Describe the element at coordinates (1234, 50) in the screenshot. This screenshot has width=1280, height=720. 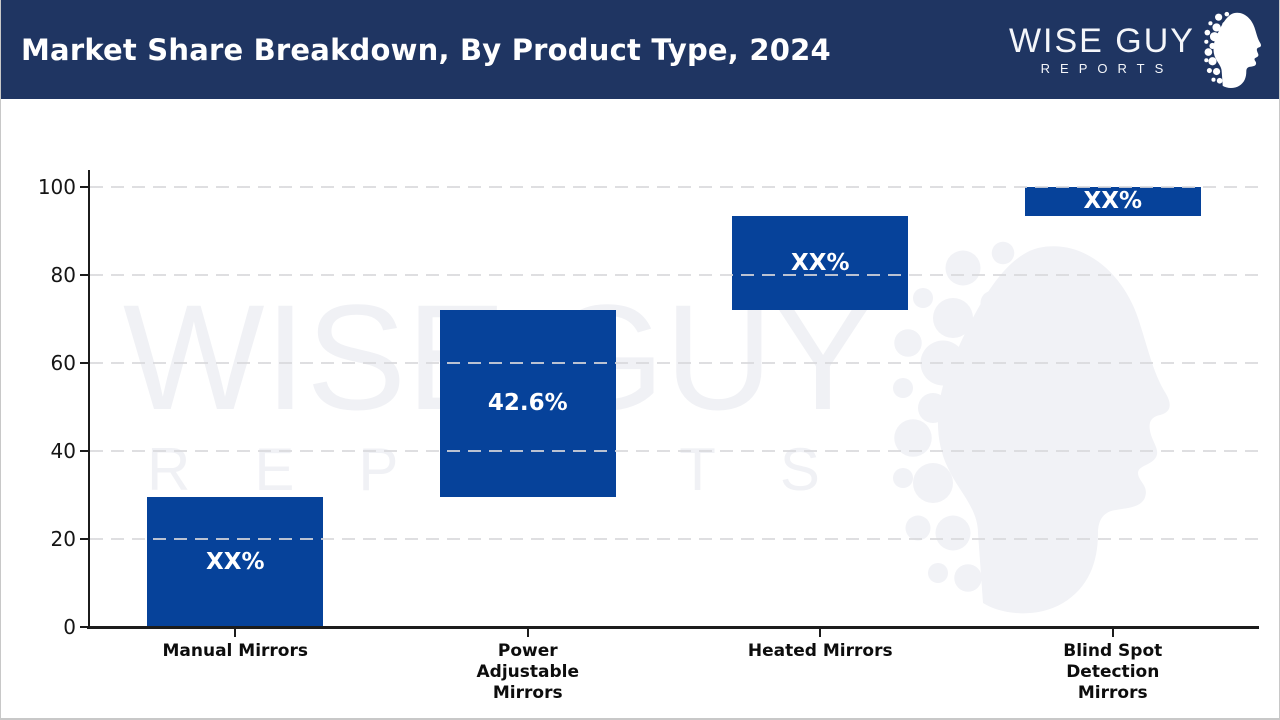
I see `logo-head-profile-icon` at that location.